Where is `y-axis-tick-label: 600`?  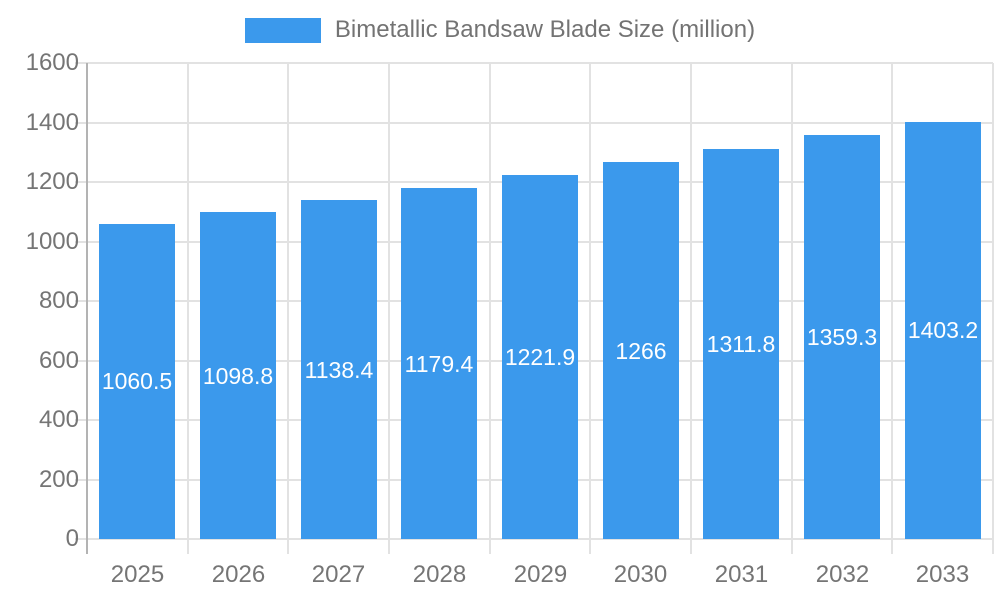 y-axis-tick-label: 600 is located at coordinates (58, 360).